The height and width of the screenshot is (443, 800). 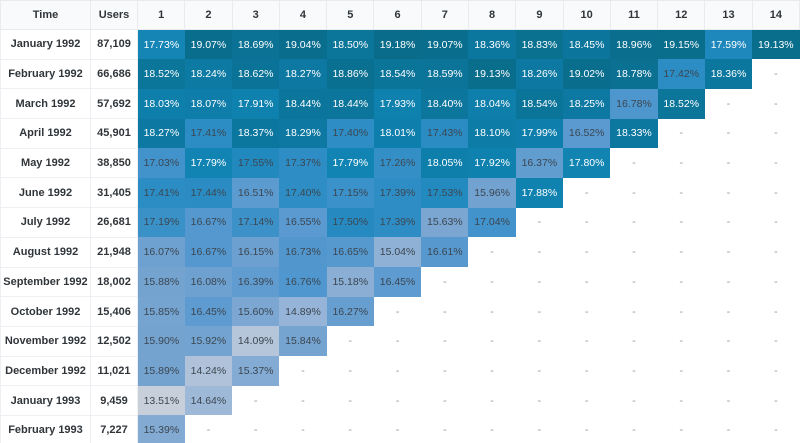 I want to click on retention-cell: 15.96%, so click(x=492, y=192).